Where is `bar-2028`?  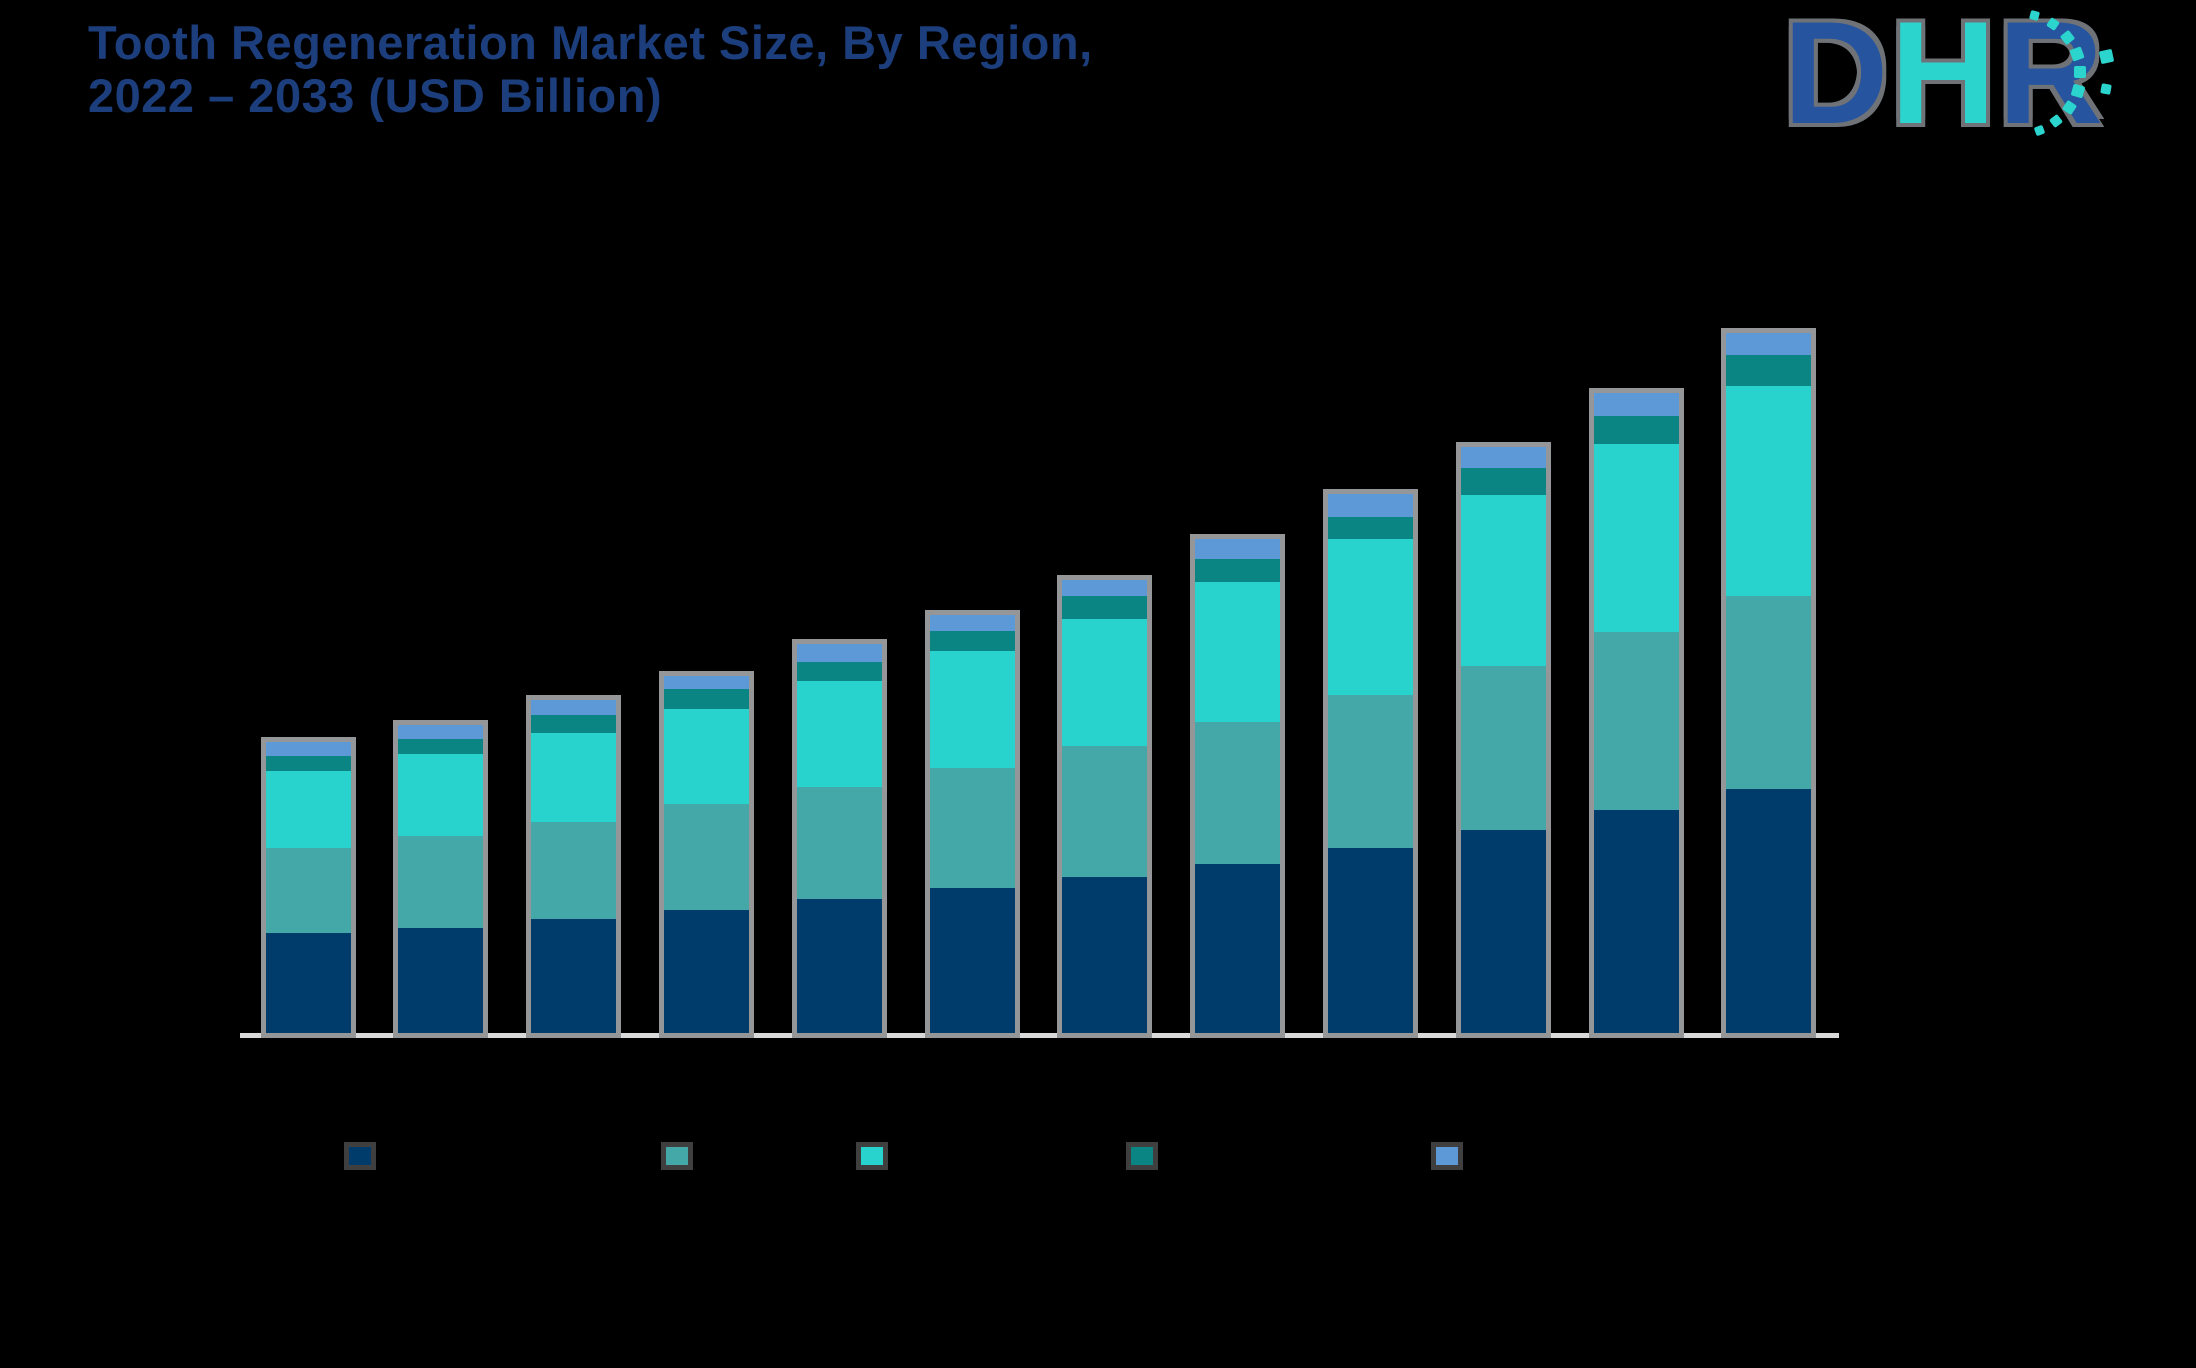
bar-2028 is located at coordinates (1104, 806).